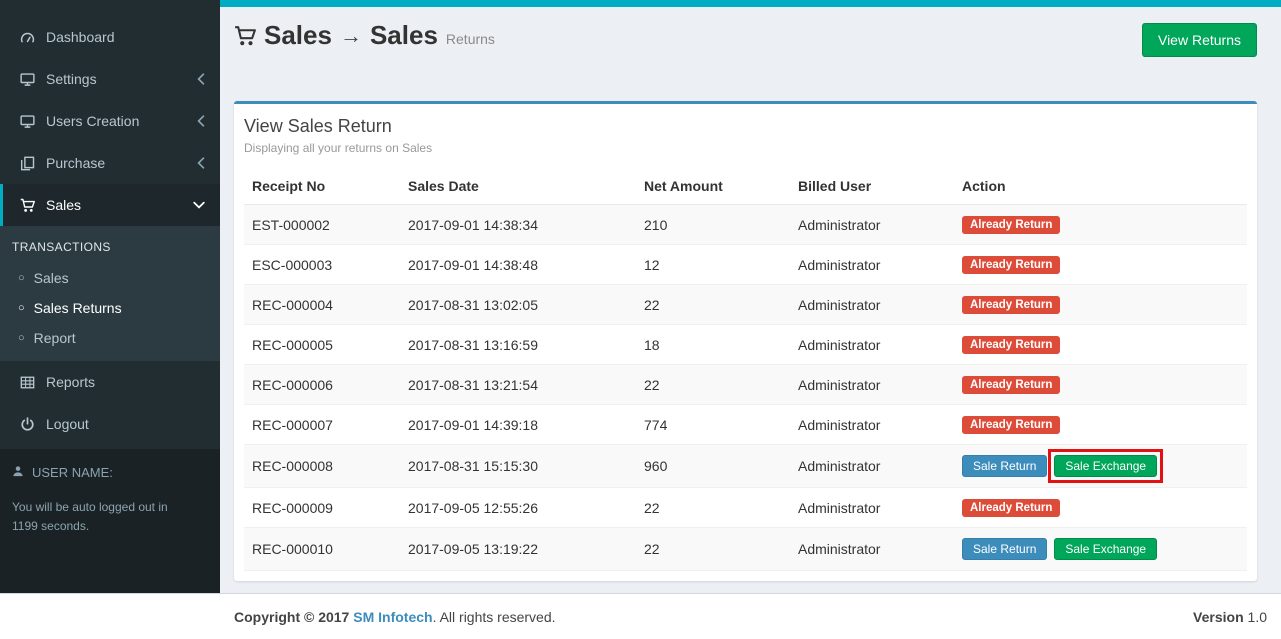  Describe the element at coordinates (93, 121) in the screenshot. I see `sidebar-item-label: Users Creation` at that location.